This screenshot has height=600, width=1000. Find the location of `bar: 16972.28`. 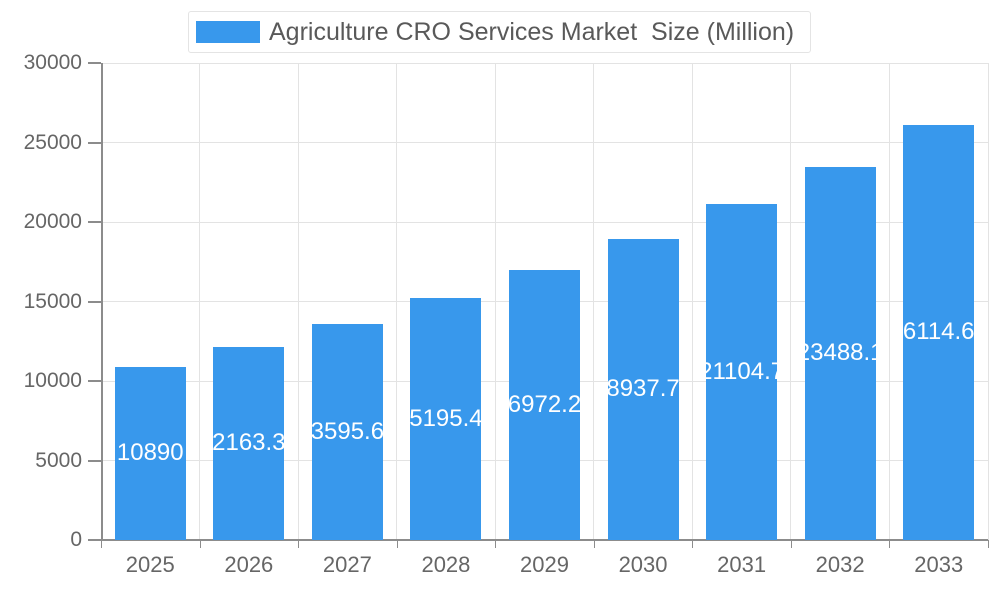

bar: 16972.28 is located at coordinates (544, 405).